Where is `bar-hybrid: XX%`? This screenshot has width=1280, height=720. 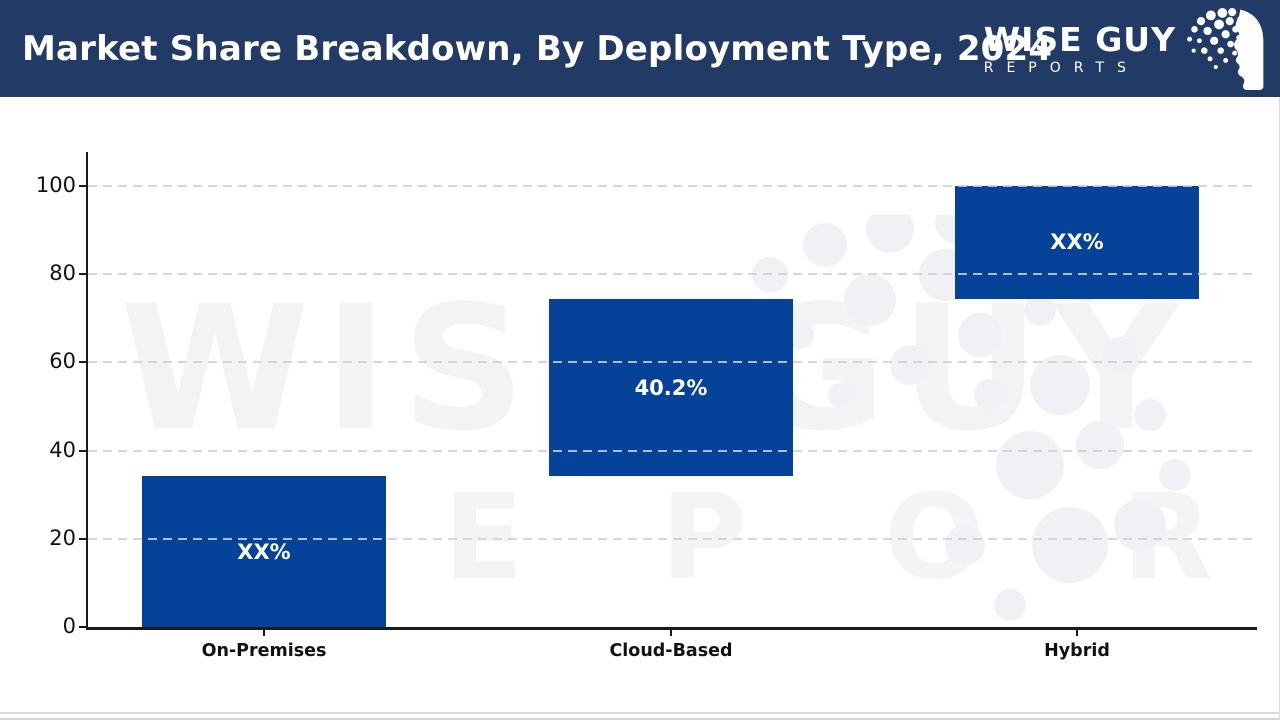 bar-hybrid: XX% is located at coordinates (1077, 242).